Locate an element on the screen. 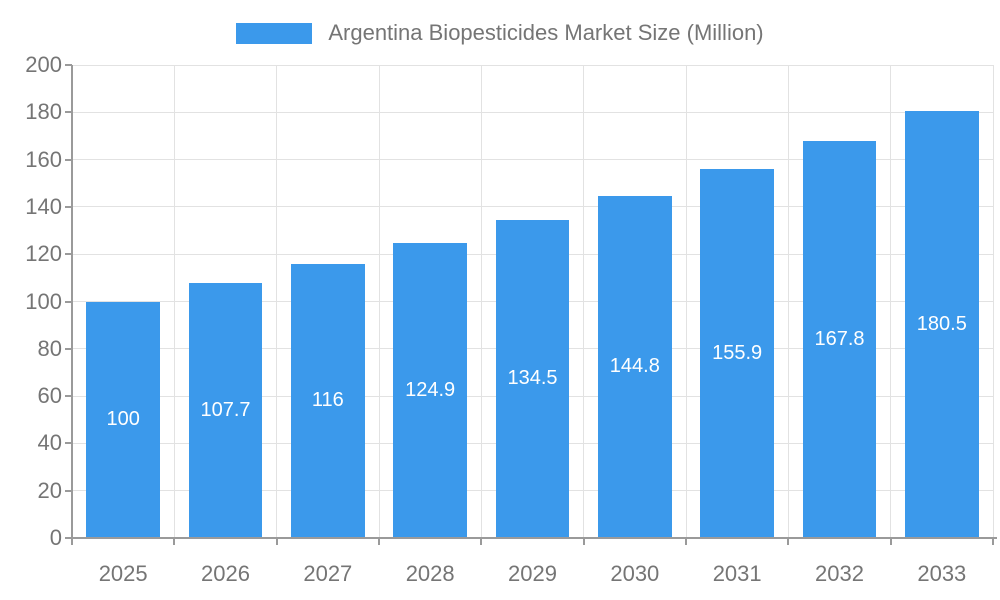 The height and width of the screenshot is (600, 1000). bar-value-label: 144.8 is located at coordinates (634, 366).